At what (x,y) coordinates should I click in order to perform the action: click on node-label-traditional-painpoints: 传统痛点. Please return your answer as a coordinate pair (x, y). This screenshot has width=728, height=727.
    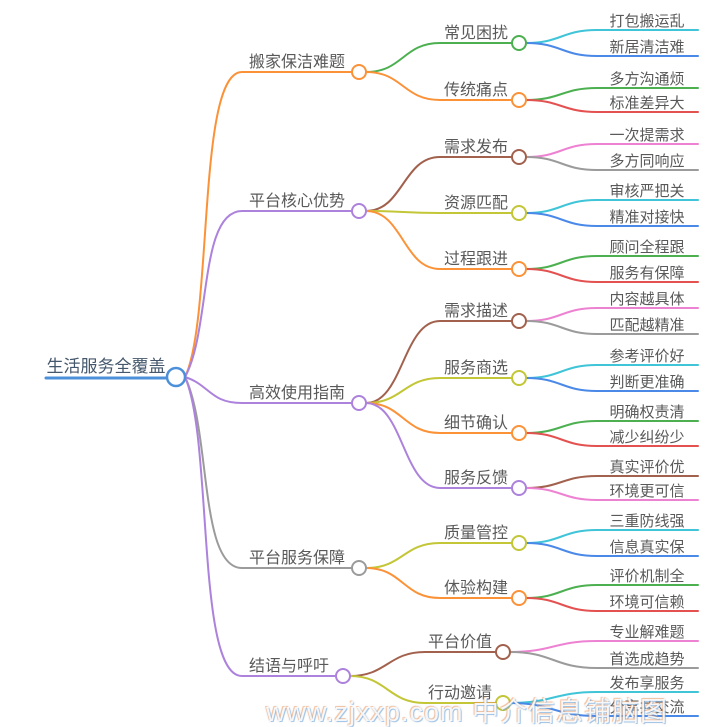
    Looking at the image, I should click on (476, 90).